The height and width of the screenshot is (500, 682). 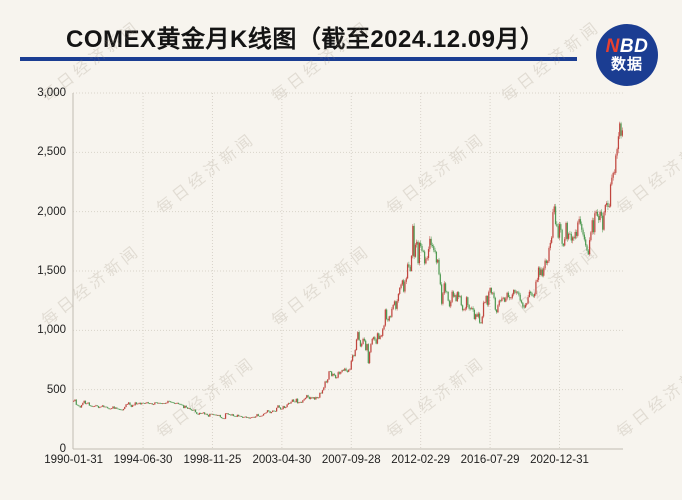 I want to click on x-axis-tick: 1990-01-31, so click(x=74, y=460).